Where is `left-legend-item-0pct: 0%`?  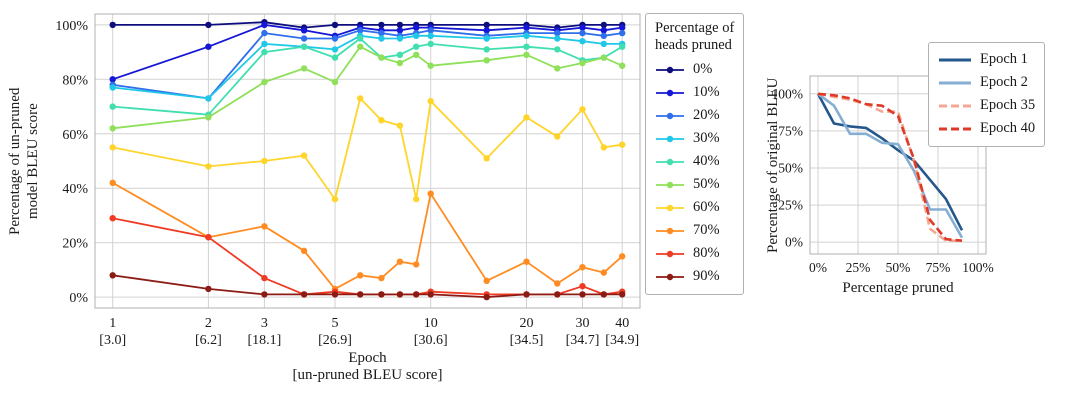
left-legend-item-0pct: 0% is located at coordinates (694, 69).